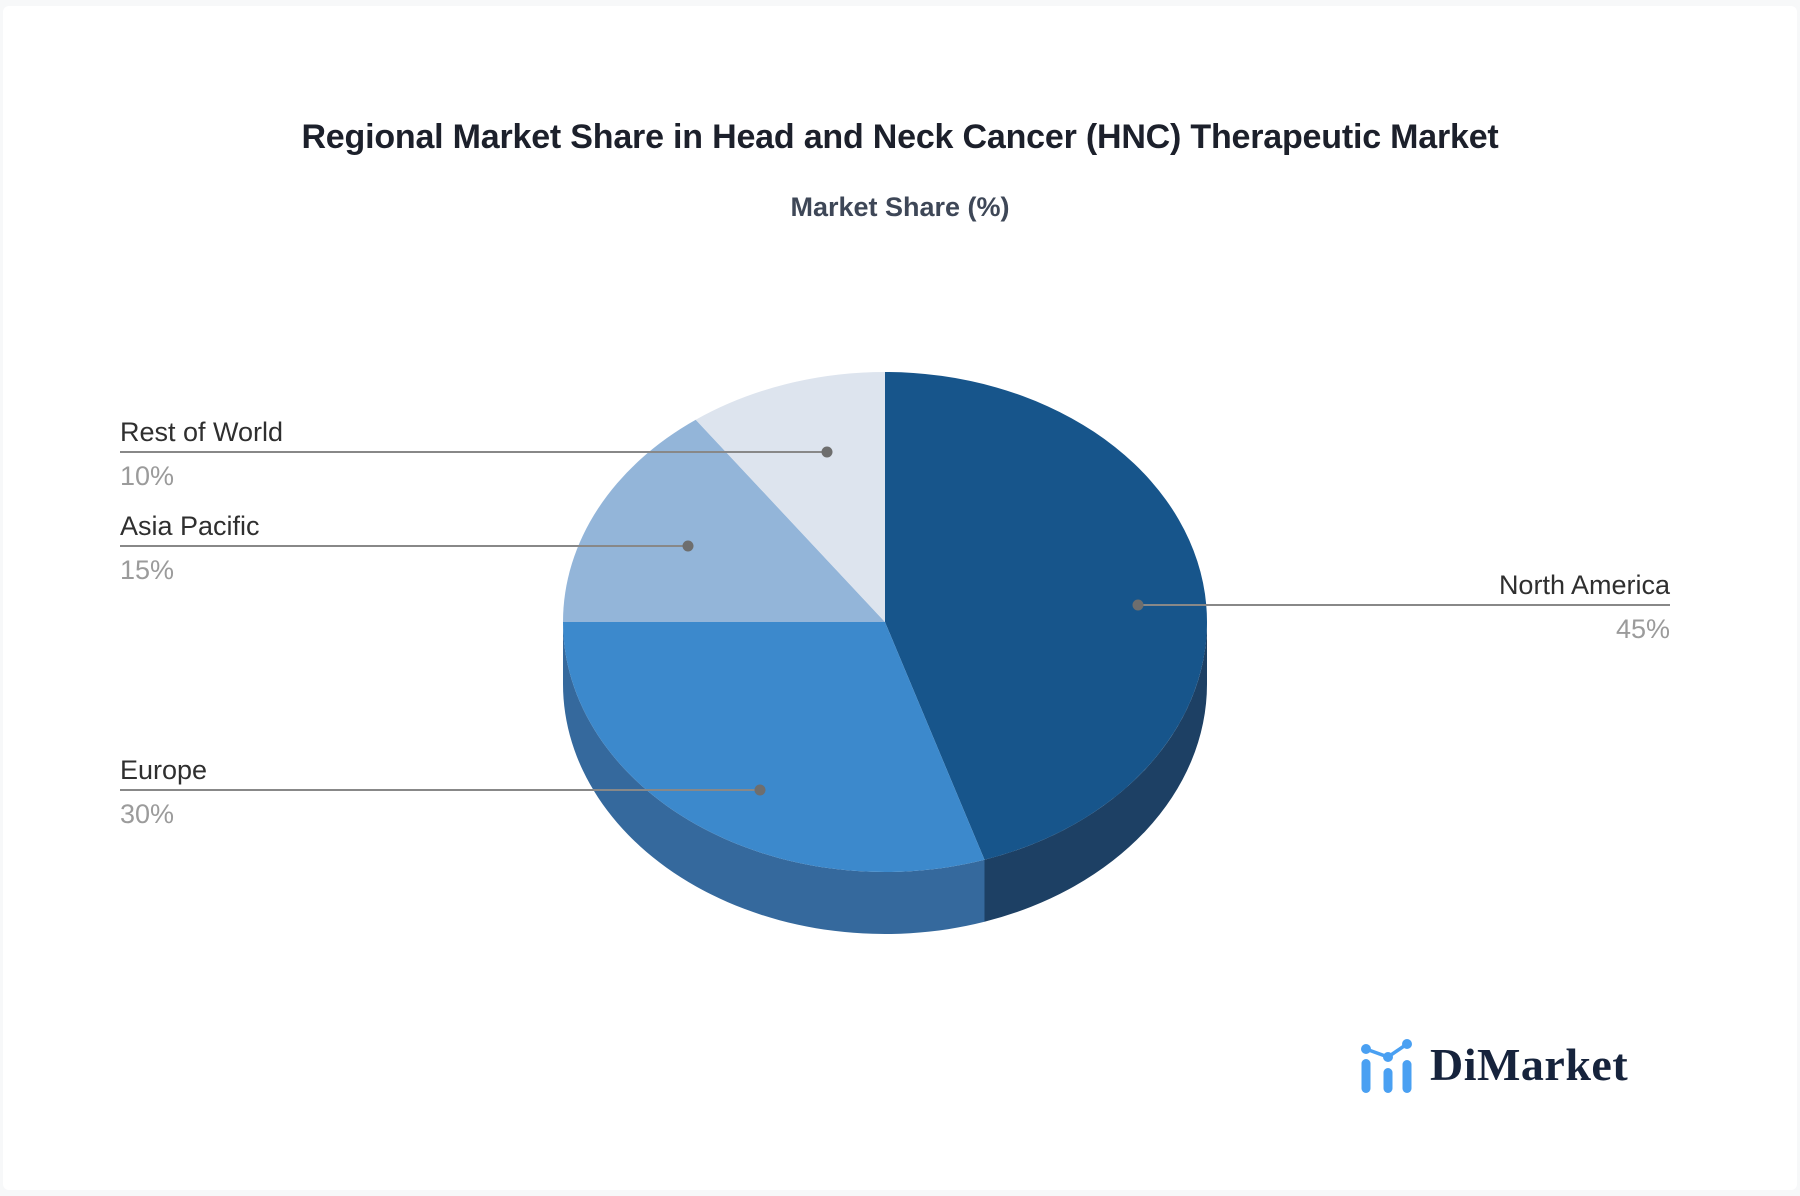 This screenshot has width=1800, height=1196. I want to click on pie-slice-asia-pacific, so click(724, 520).